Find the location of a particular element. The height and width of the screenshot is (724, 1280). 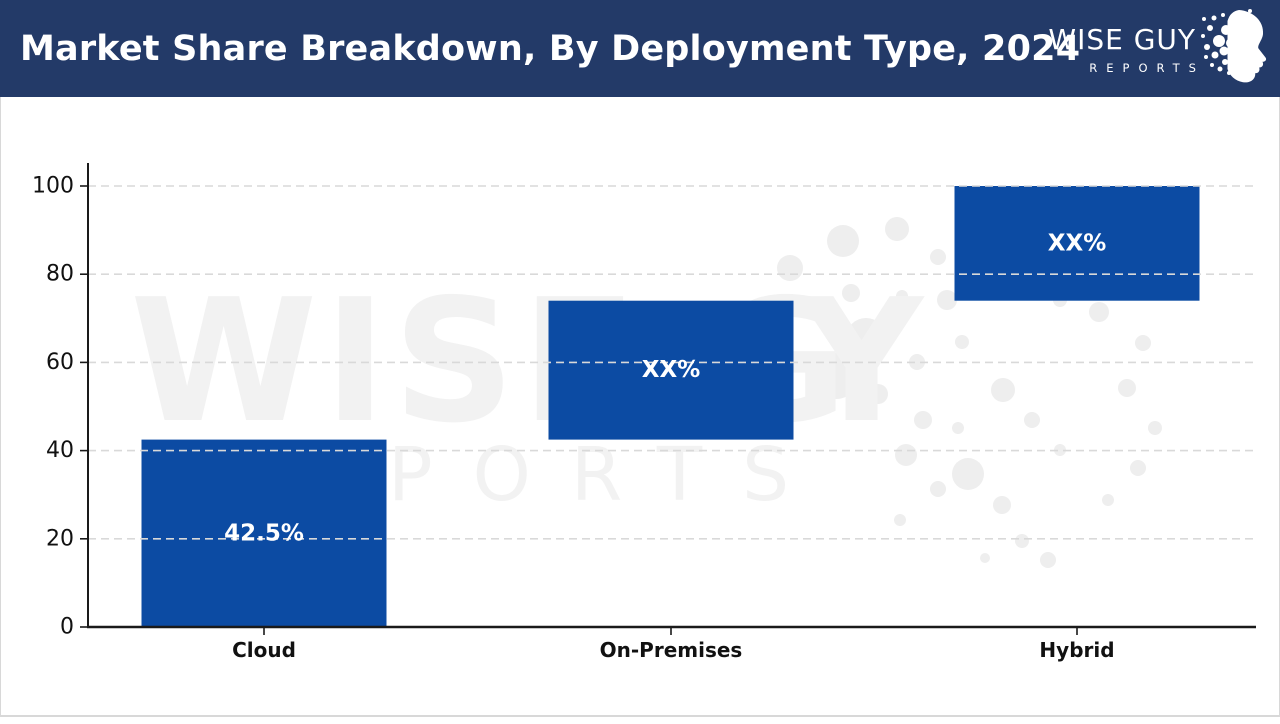

frame-border-bottom is located at coordinates (640, 716).